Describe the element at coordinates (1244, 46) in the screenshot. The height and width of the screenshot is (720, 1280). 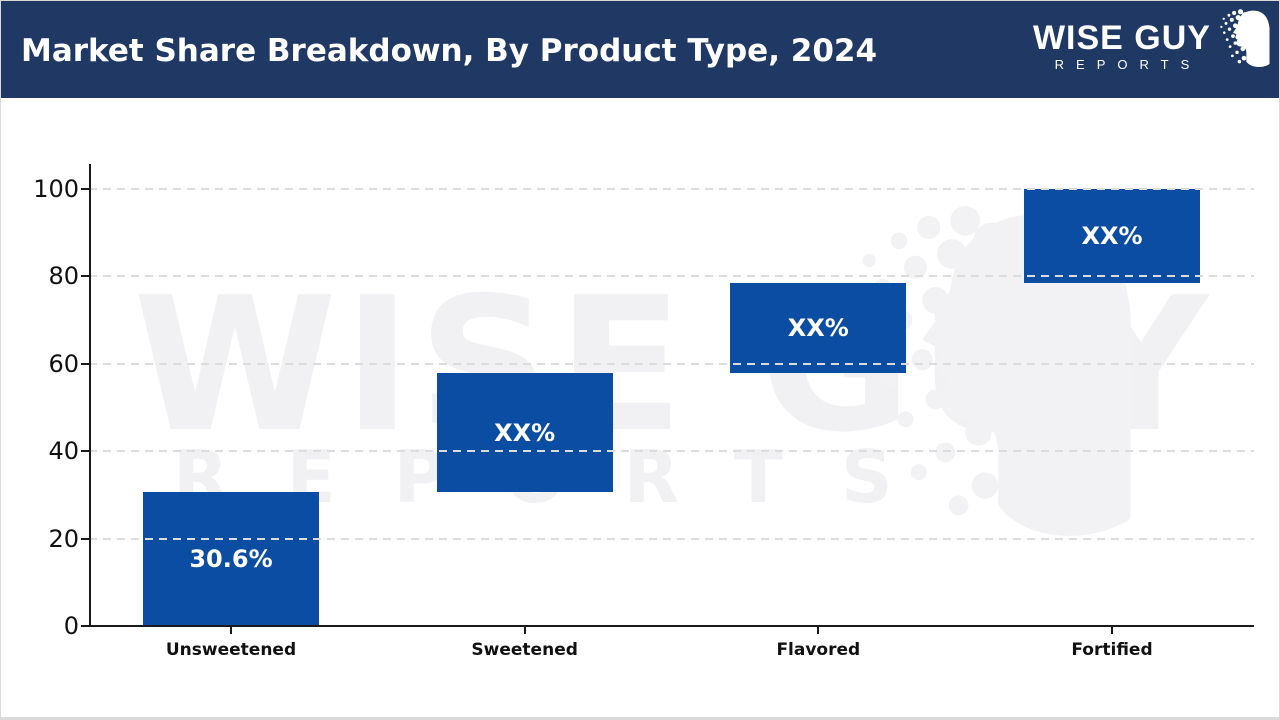
I see `logo-face-icon` at that location.